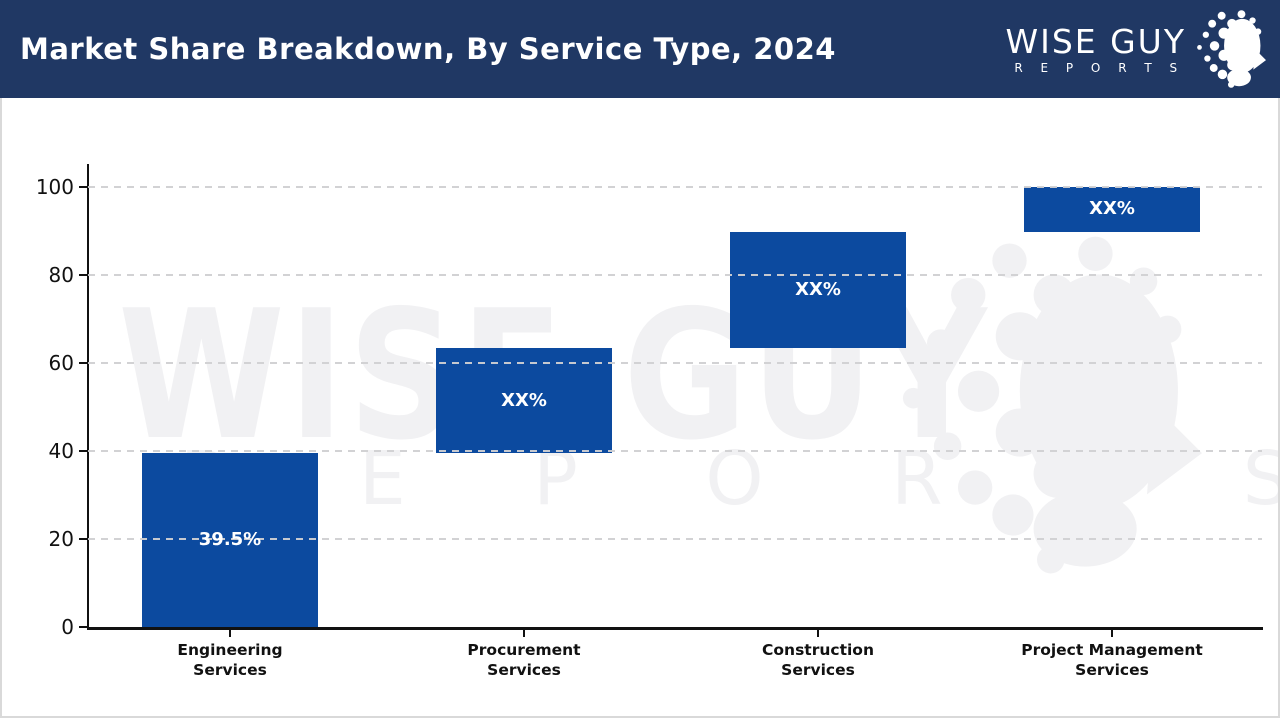 This screenshot has height=720, width=1280. What do you see at coordinates (675, 628) in the screenshot?
I see `x-axis-line` at bounding box center [675, 628].